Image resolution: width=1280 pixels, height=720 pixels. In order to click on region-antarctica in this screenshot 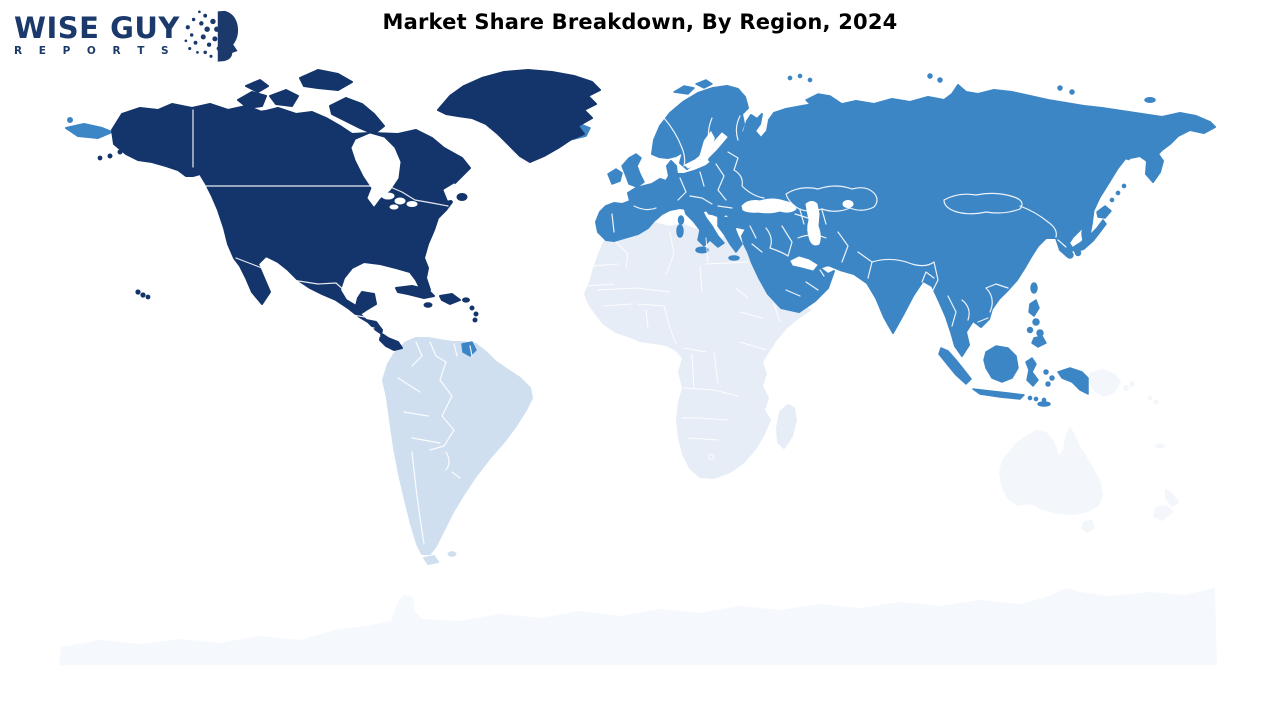, I will do `click(638, 626)`.